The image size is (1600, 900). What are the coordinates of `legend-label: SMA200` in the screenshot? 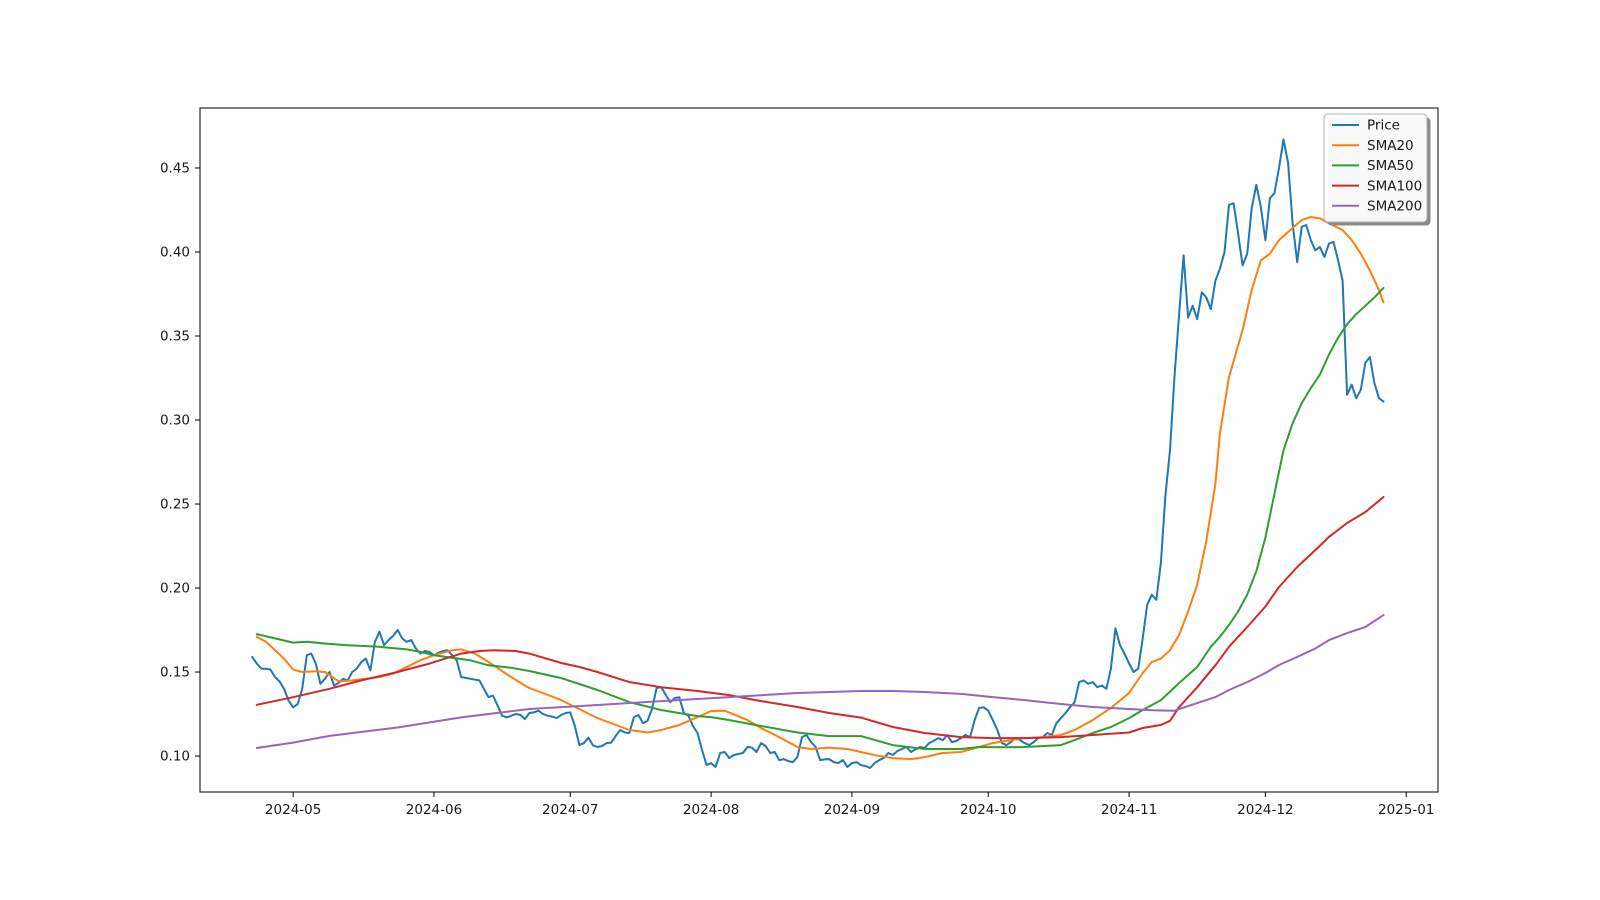 It's located at (1394, 207).